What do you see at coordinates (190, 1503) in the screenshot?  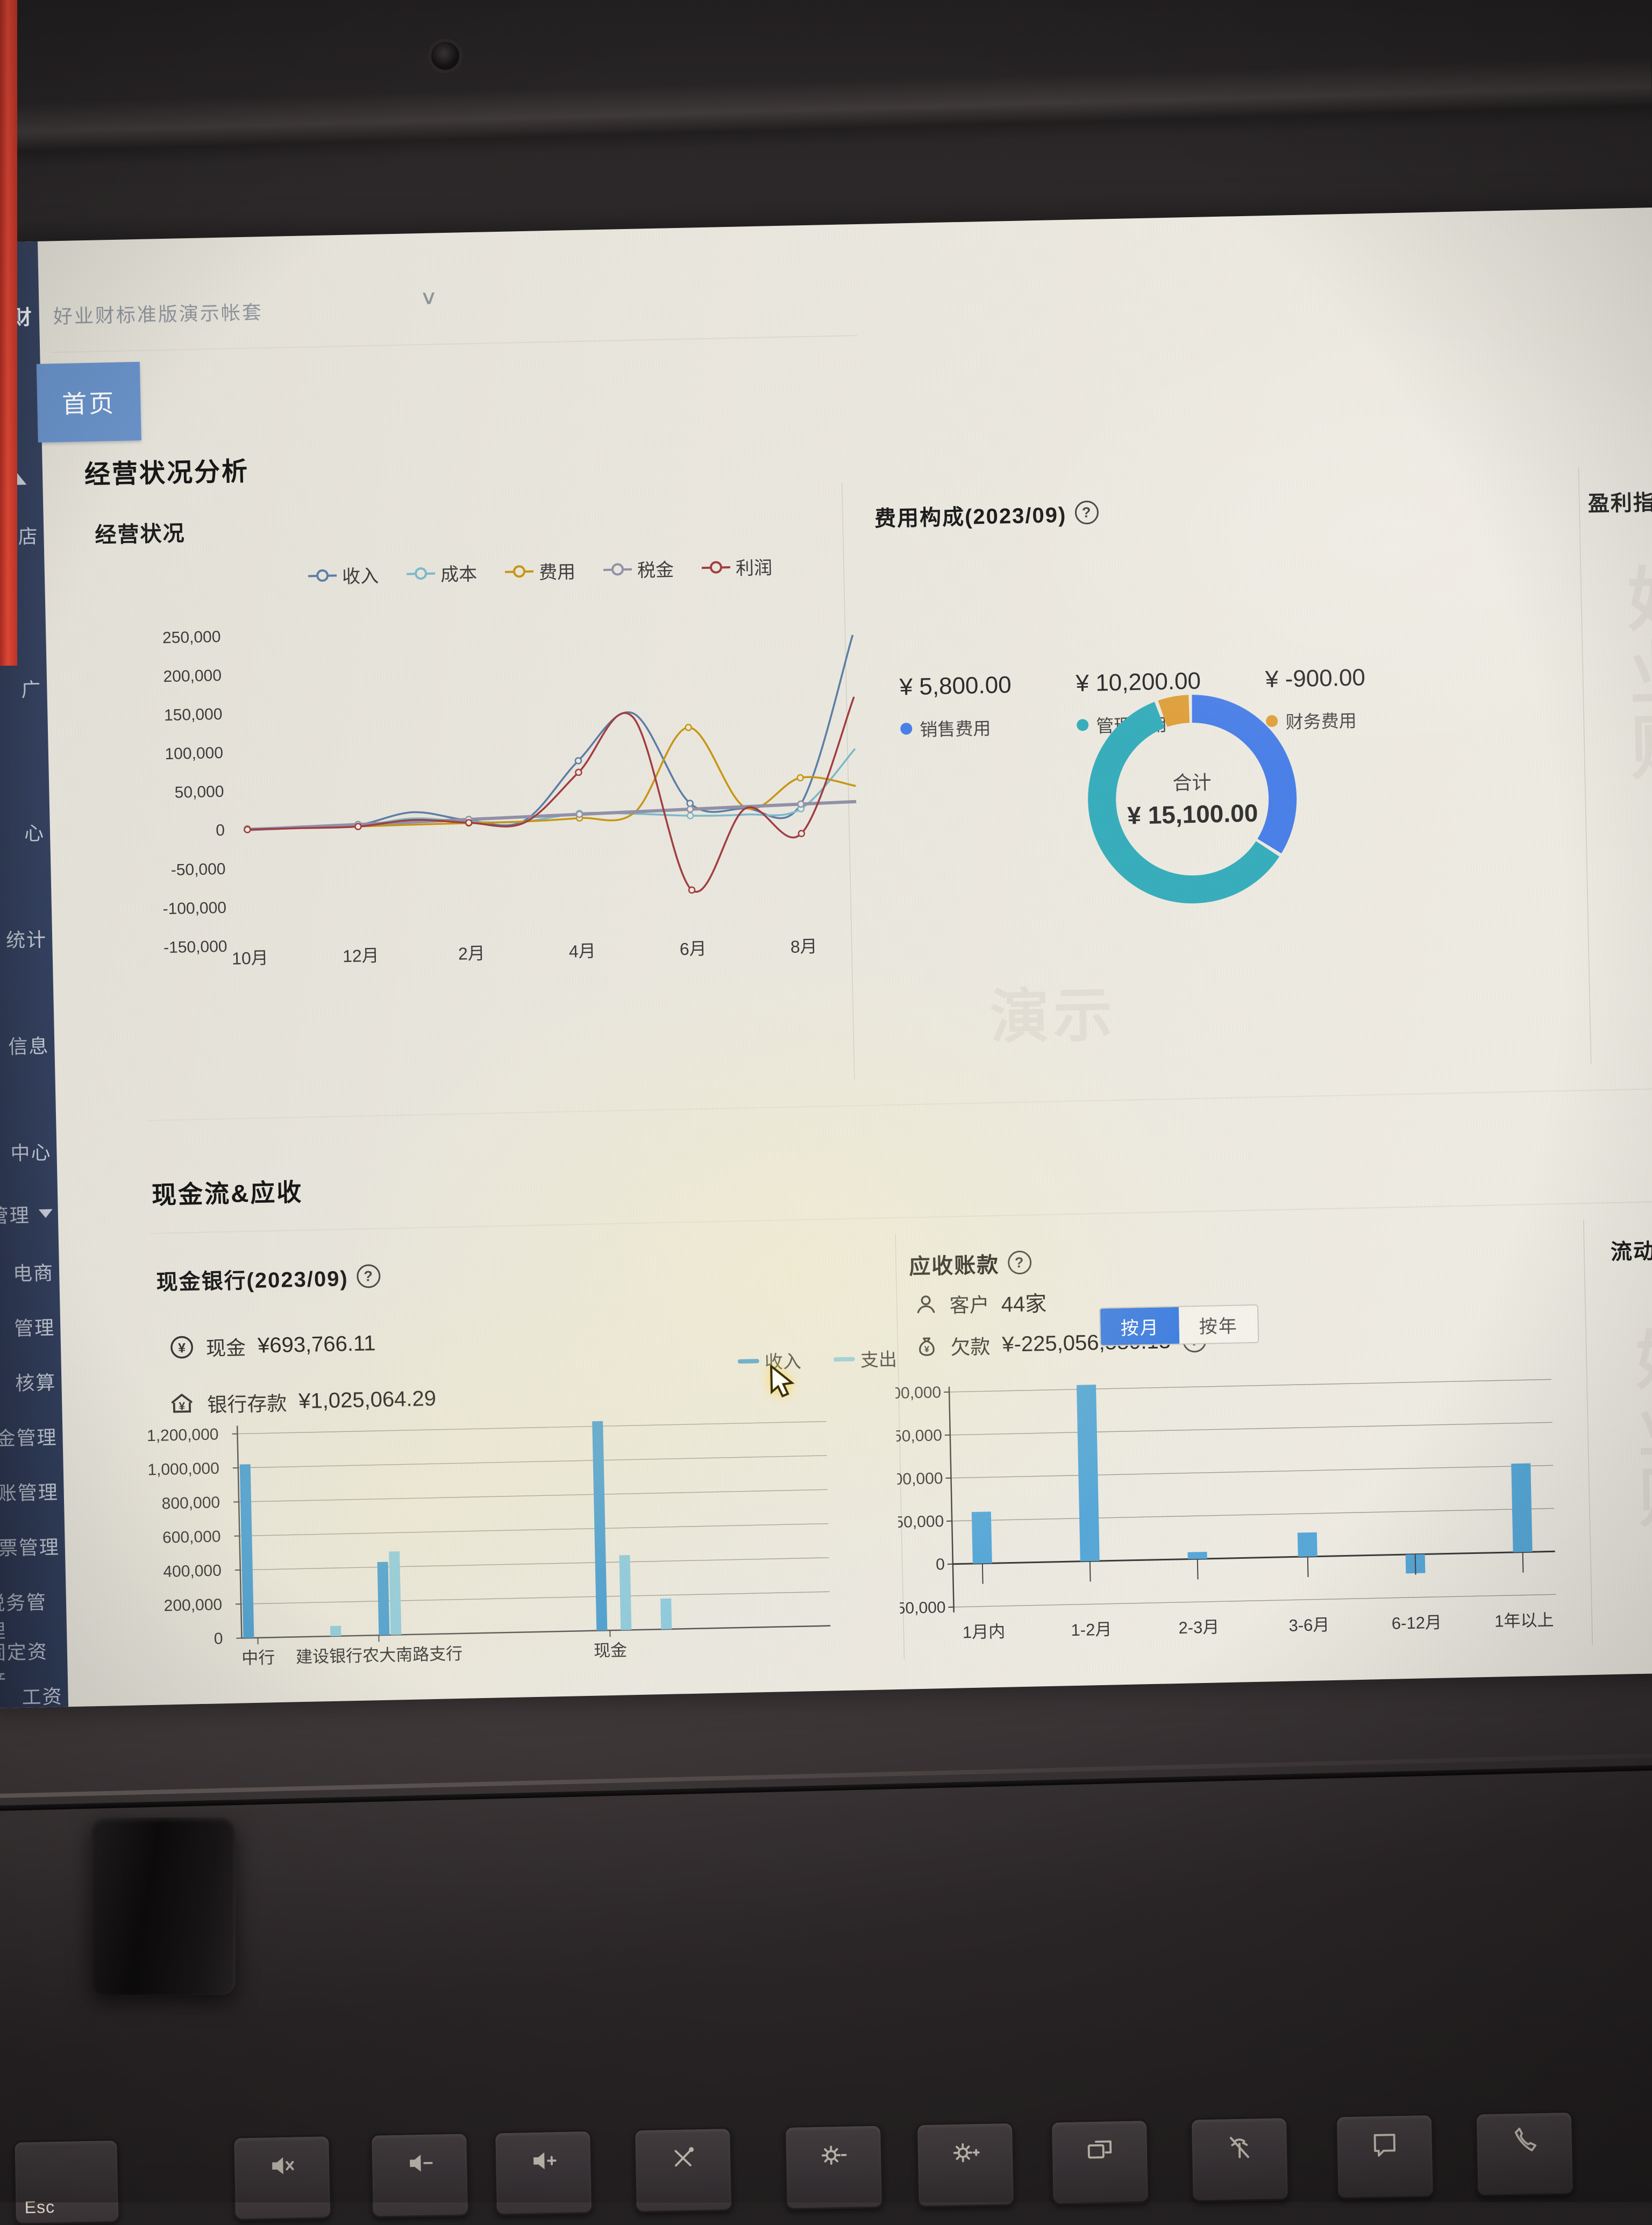 I see `svg-text: 800,000` at bounding box center [190, 1503].